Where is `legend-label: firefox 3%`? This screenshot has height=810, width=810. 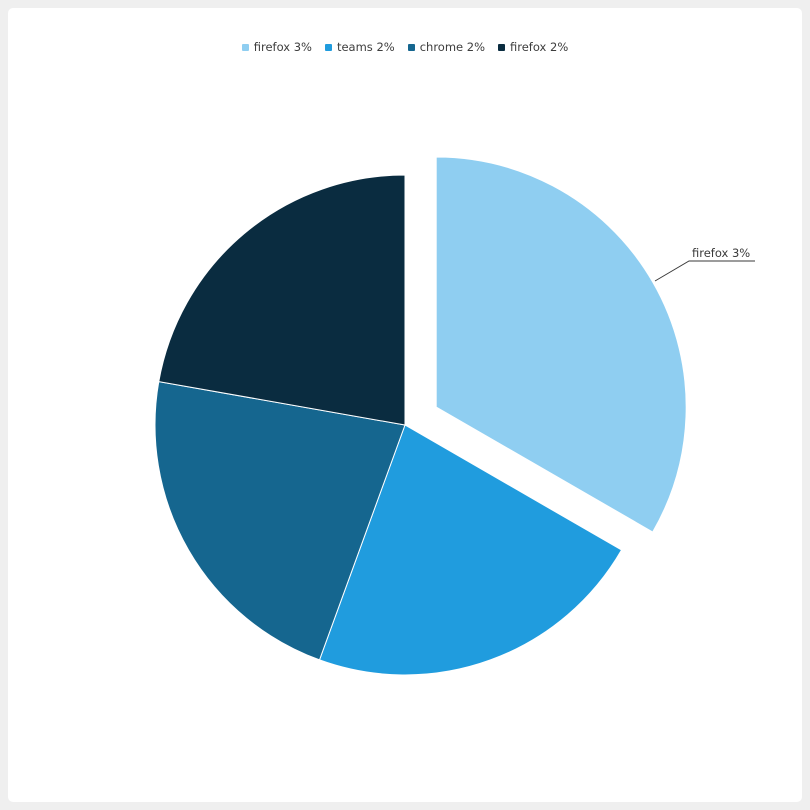
legend-label: firefox 3% is located at coordinates (282, 47).